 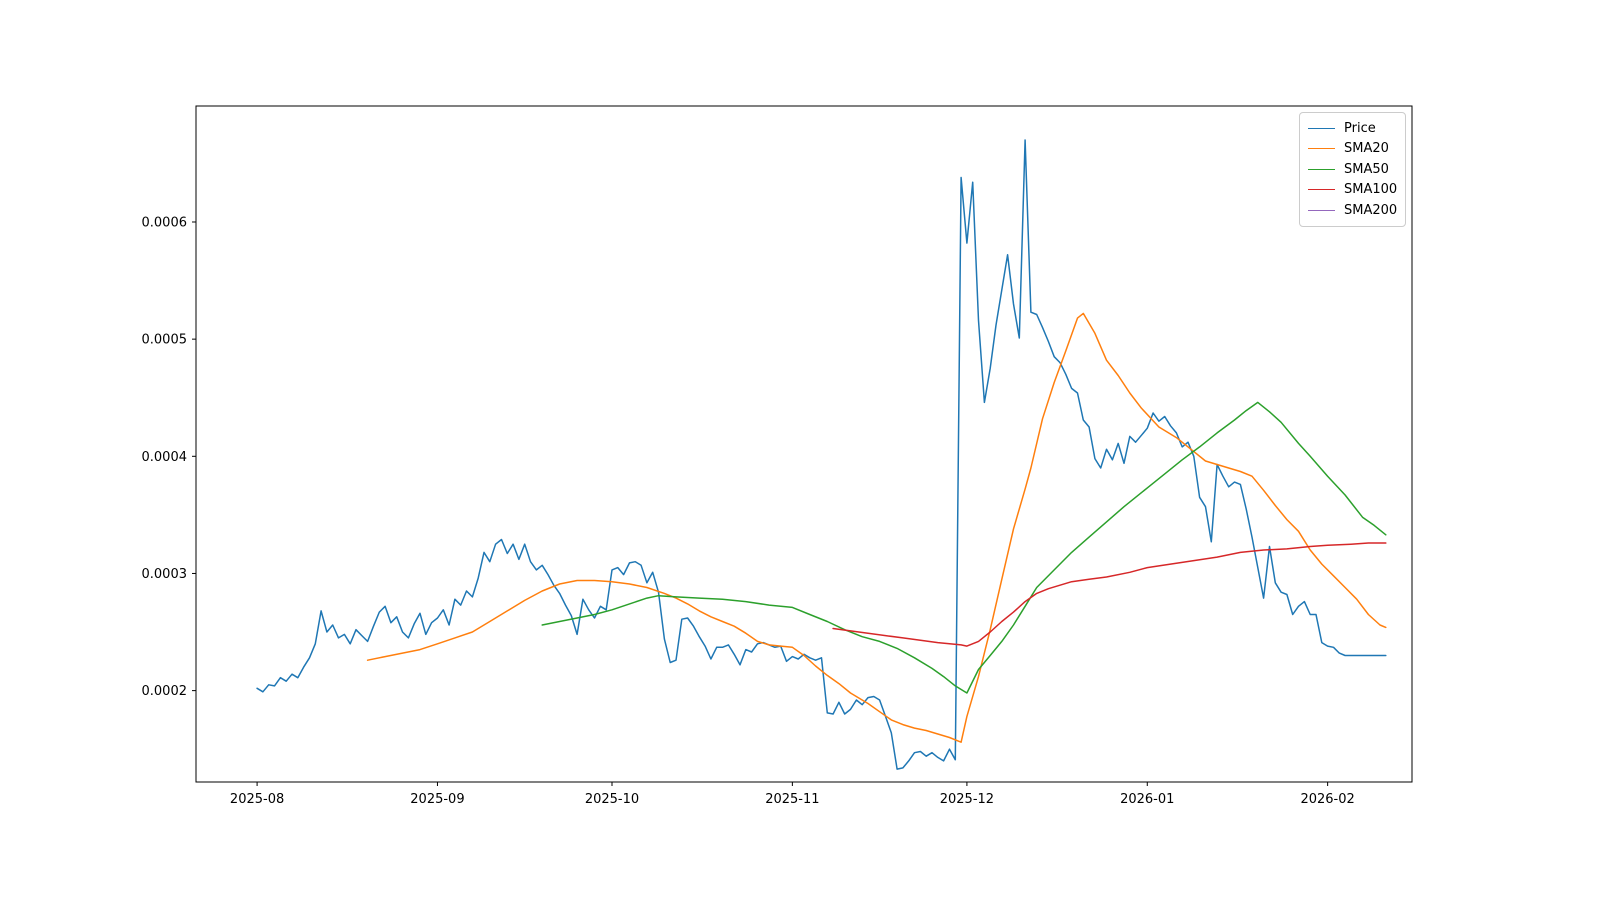 I want to click on x-tick-label: 2025-10, so click(x=612, y=799).